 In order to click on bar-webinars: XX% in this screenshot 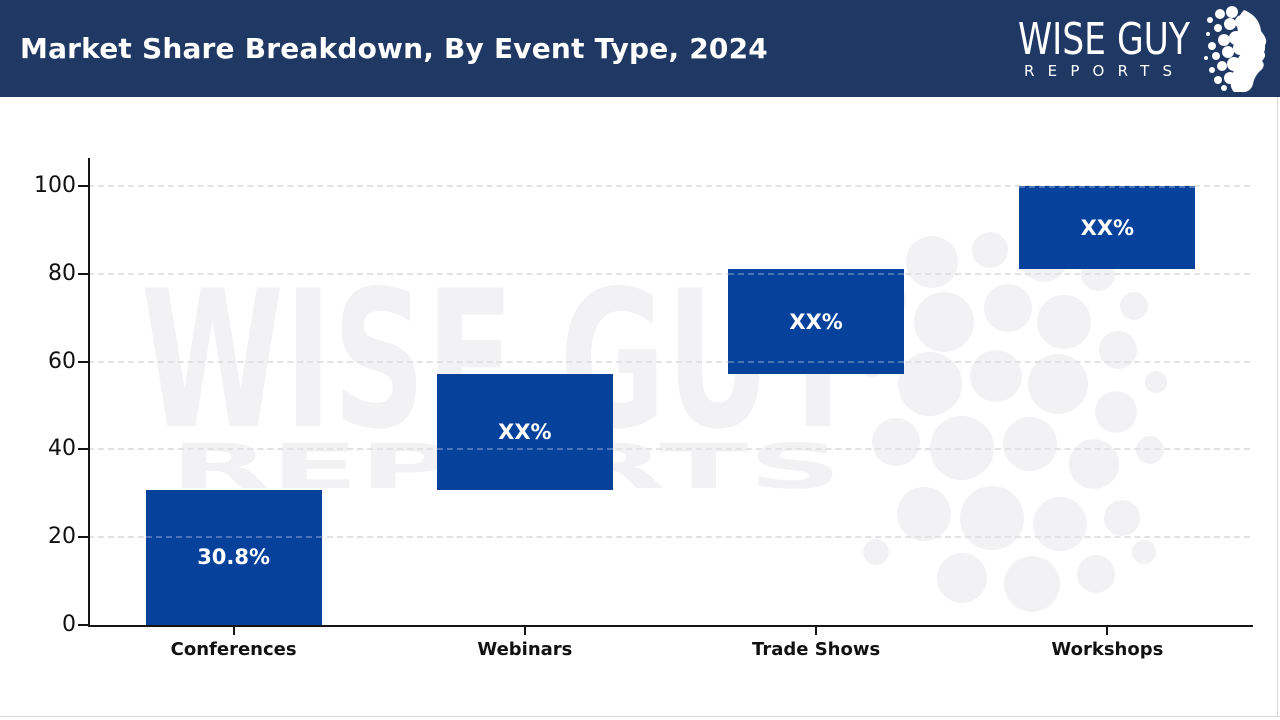, I will do `click(524, 431)`.